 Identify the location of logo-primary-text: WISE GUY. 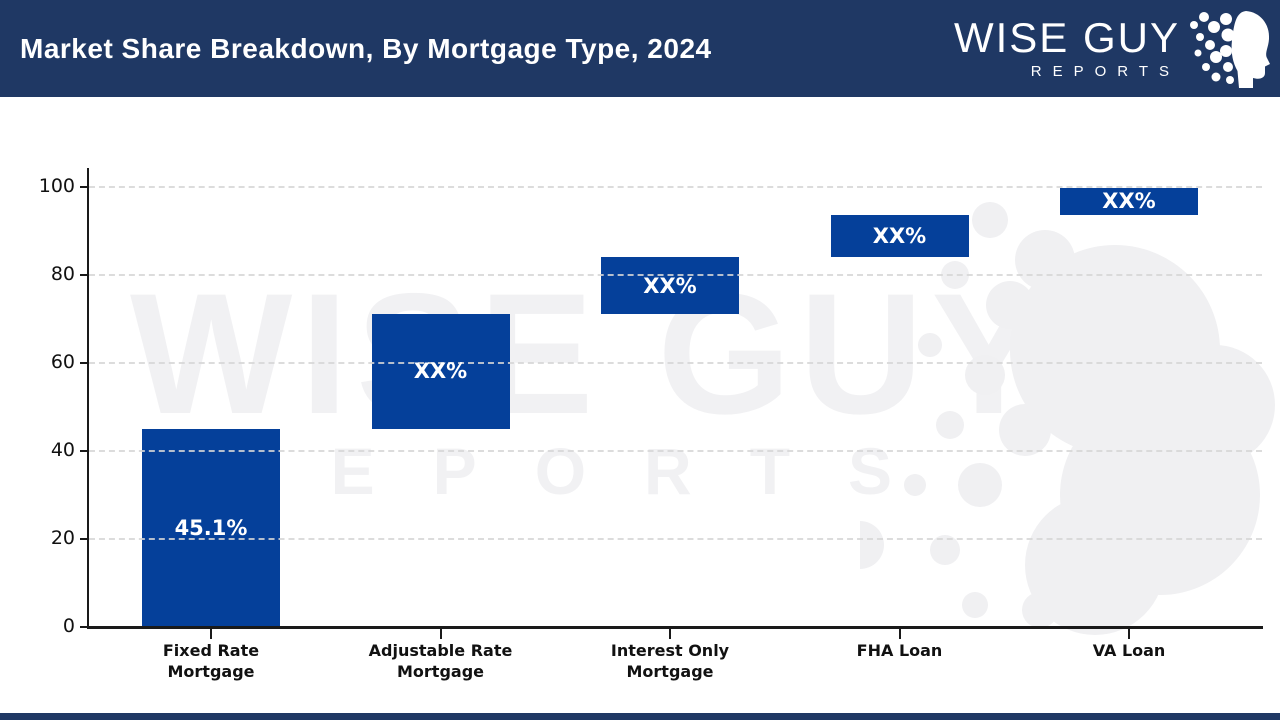
(1066, 37).